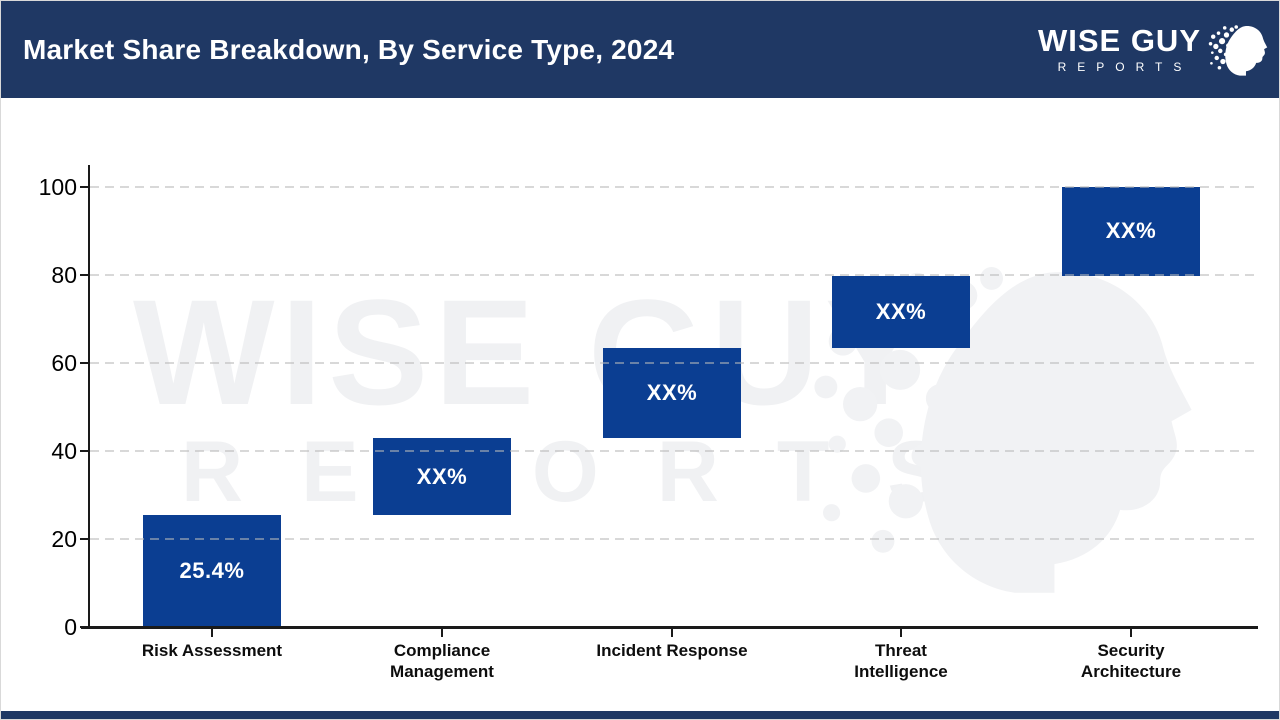 The height and width of the screenshot is (720, 1280). Describe the element at coordinates (64, 363) in the screenshot. I see `y-tick-label: 60` at that location.